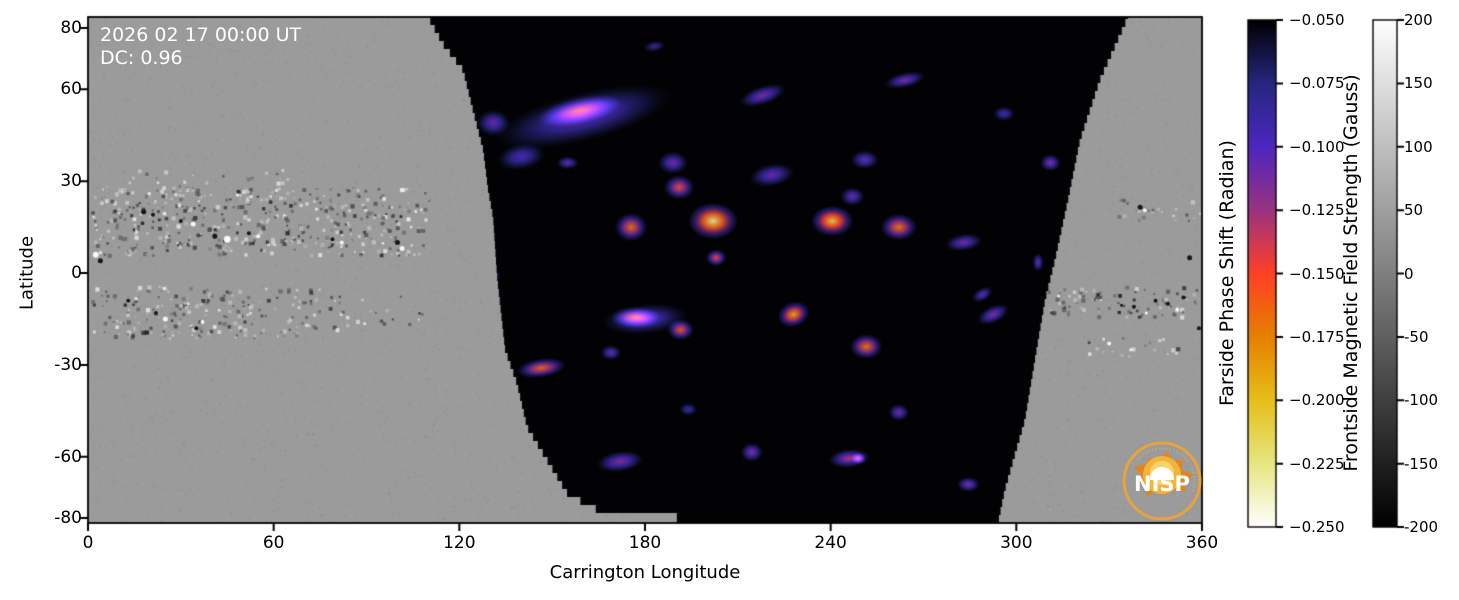 The image size is (1459, 600). What do you see at coordinates (1317, 336) in the screenshot?
I see `farside-cb-tick-label: −0.175` at bounding box center [1317, 336].